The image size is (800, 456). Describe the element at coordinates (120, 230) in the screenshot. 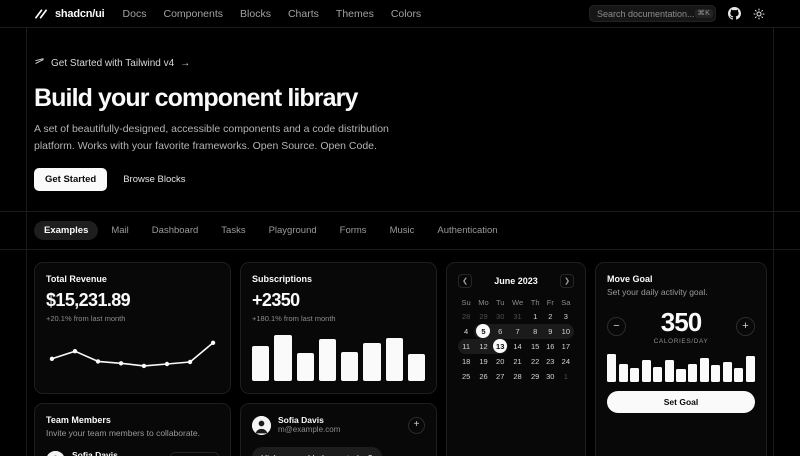

I see `tab-mail: Mail` at that location.